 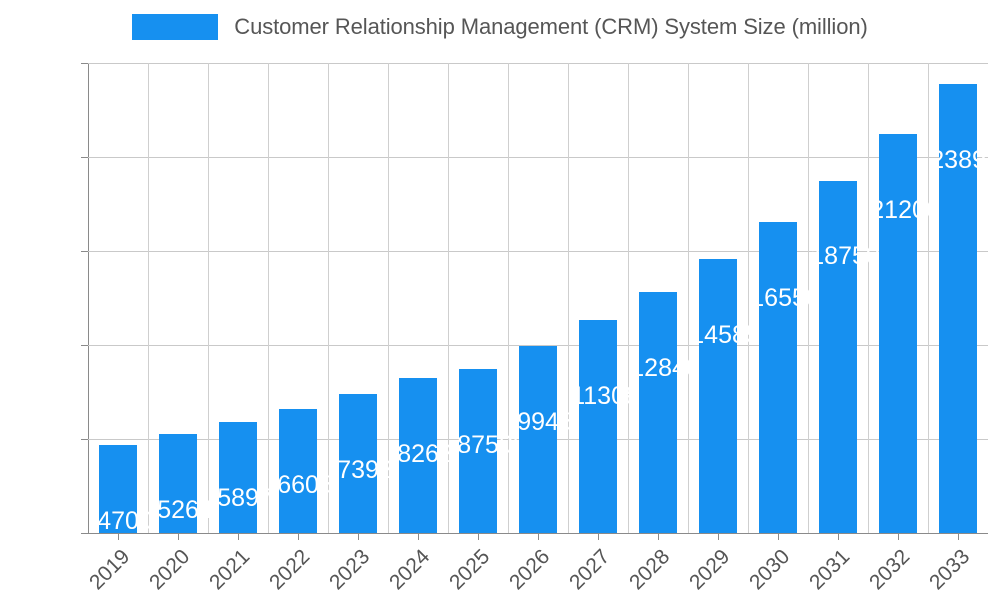 I want to click on x-tick-label: 2021, so click(x=229, y=570).